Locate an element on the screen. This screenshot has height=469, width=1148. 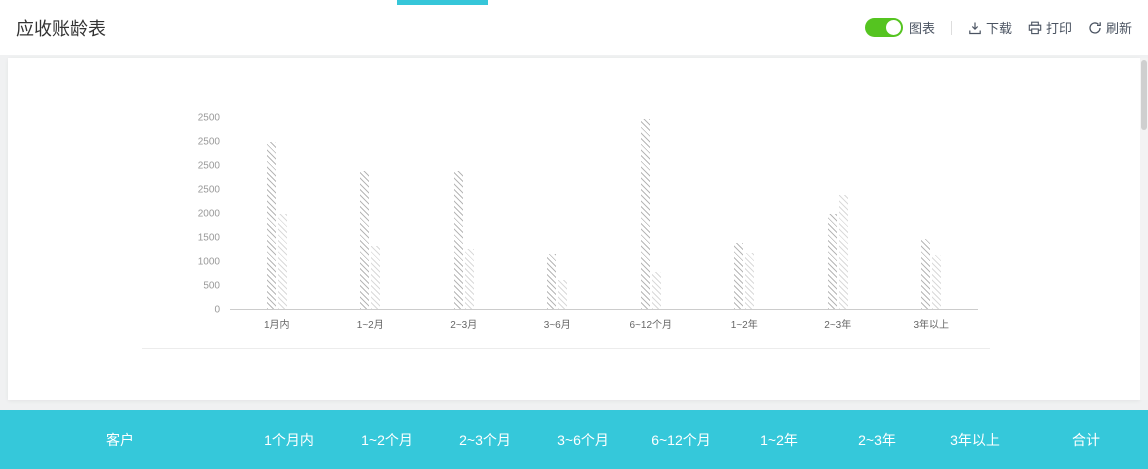
y-axis-tick-label: 500 is located at coordinates (211, 286).